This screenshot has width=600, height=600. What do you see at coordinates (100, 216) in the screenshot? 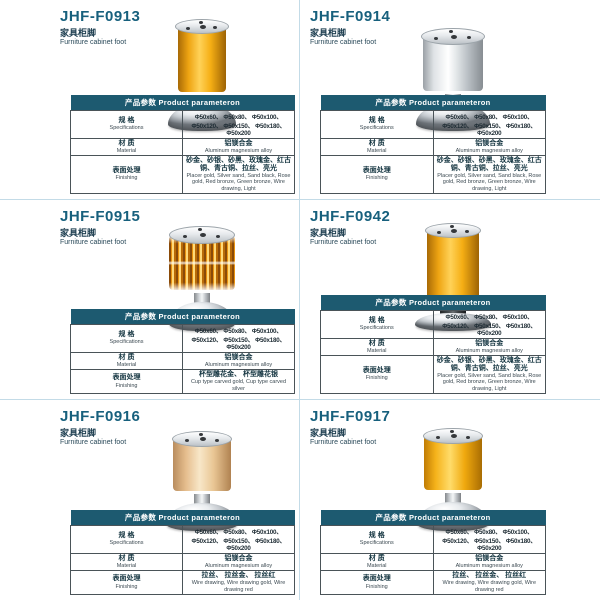
I see `product-code: JHF-F0915` at bounding box center [100, 216].